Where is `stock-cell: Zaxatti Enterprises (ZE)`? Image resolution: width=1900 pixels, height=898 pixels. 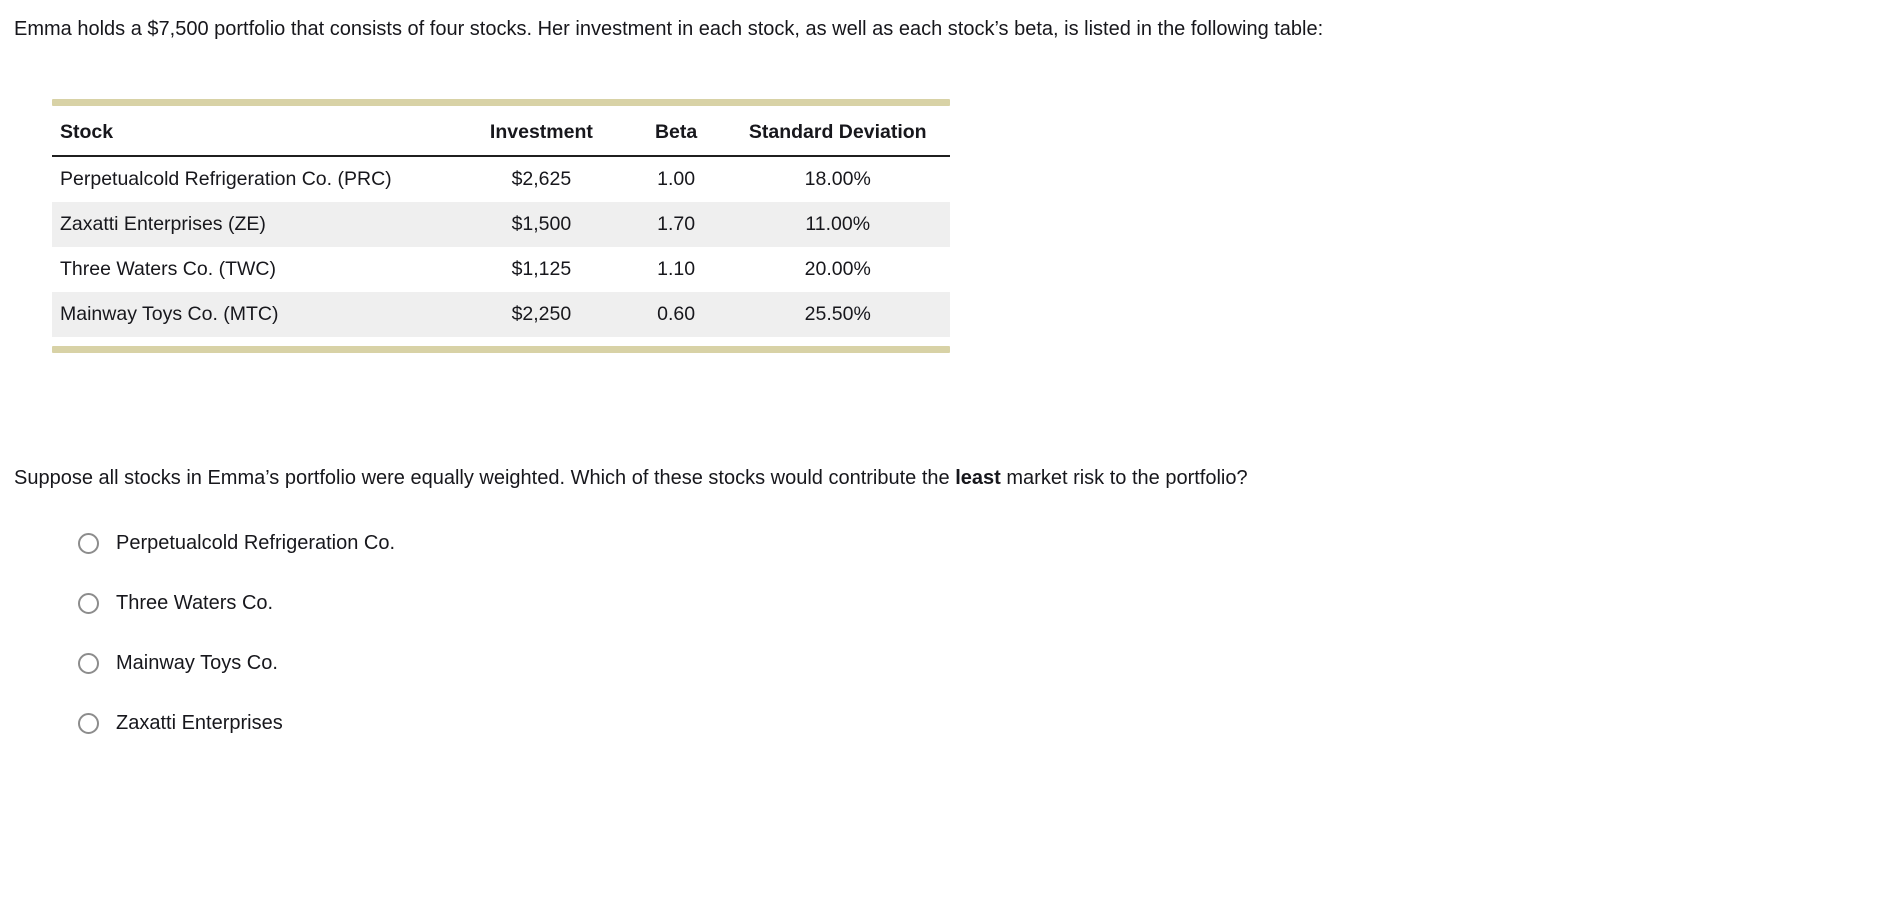
stock-cell: Zaxatti Enterprises (ZE) is located at coordinates (163, 224).